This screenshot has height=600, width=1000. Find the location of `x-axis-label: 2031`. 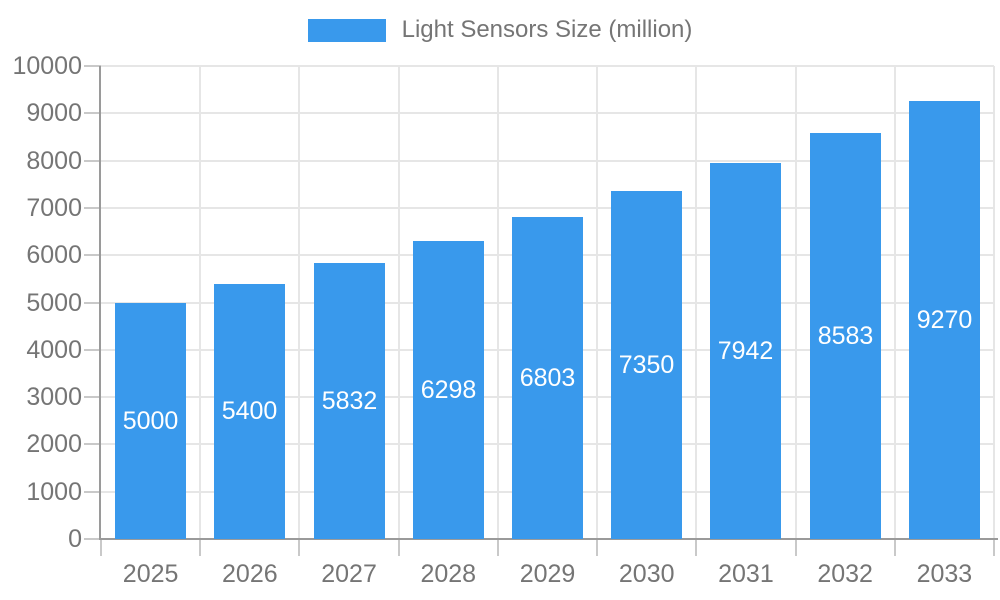

x-axis-label: 2031 is located at coordinates (746, 574).